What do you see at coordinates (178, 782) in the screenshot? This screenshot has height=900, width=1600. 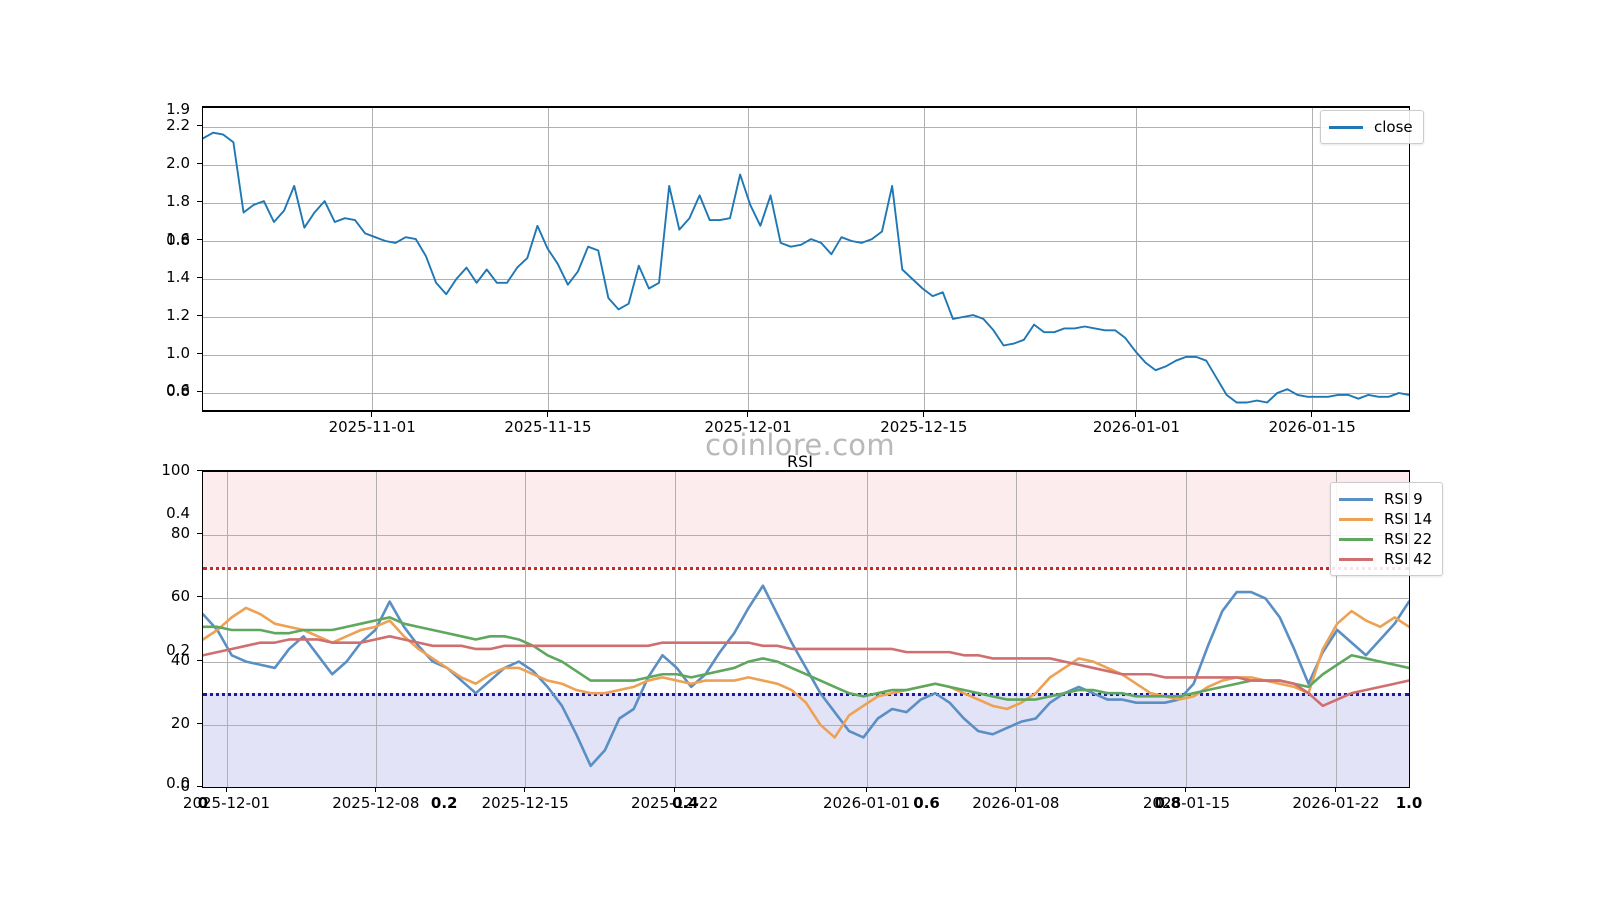 I see `y-axis-tick-label: 0.0` at bounding box center [178, 782].